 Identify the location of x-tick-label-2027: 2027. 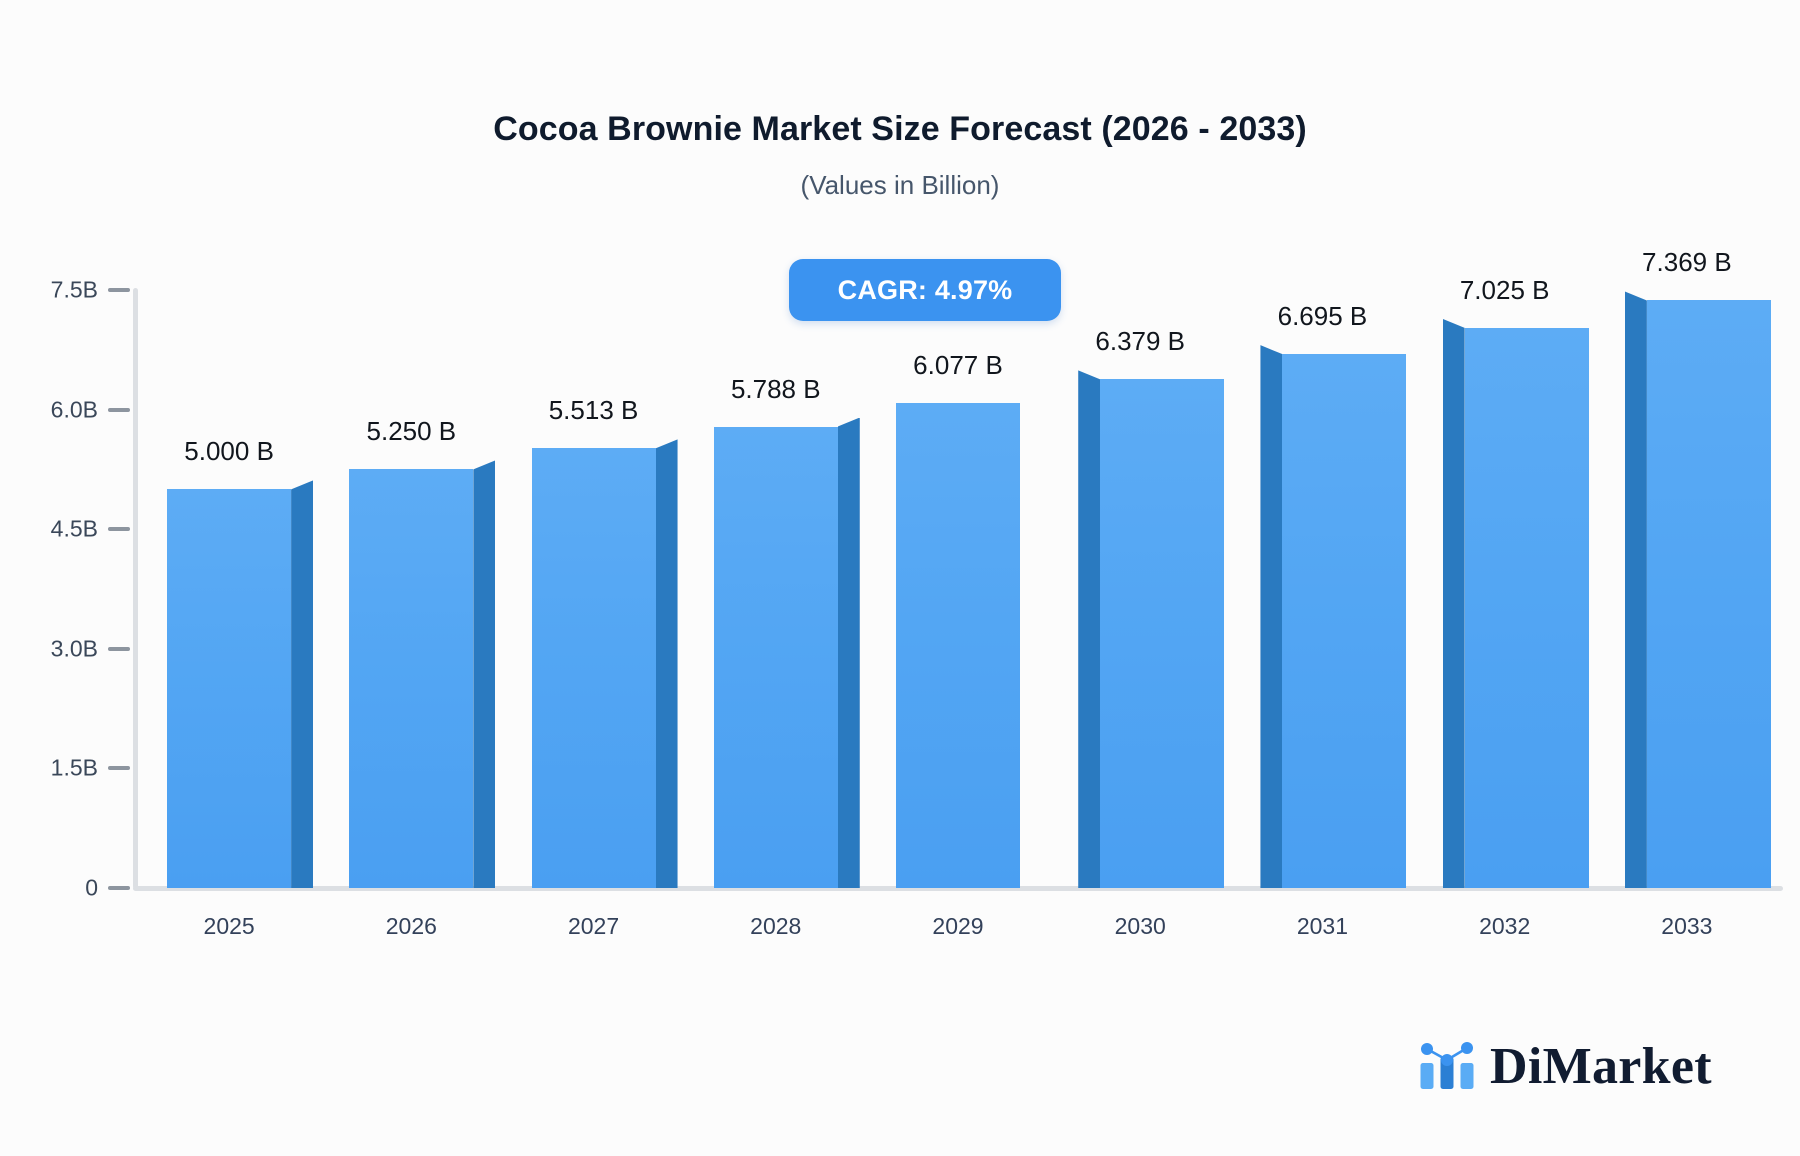
(593, 926).